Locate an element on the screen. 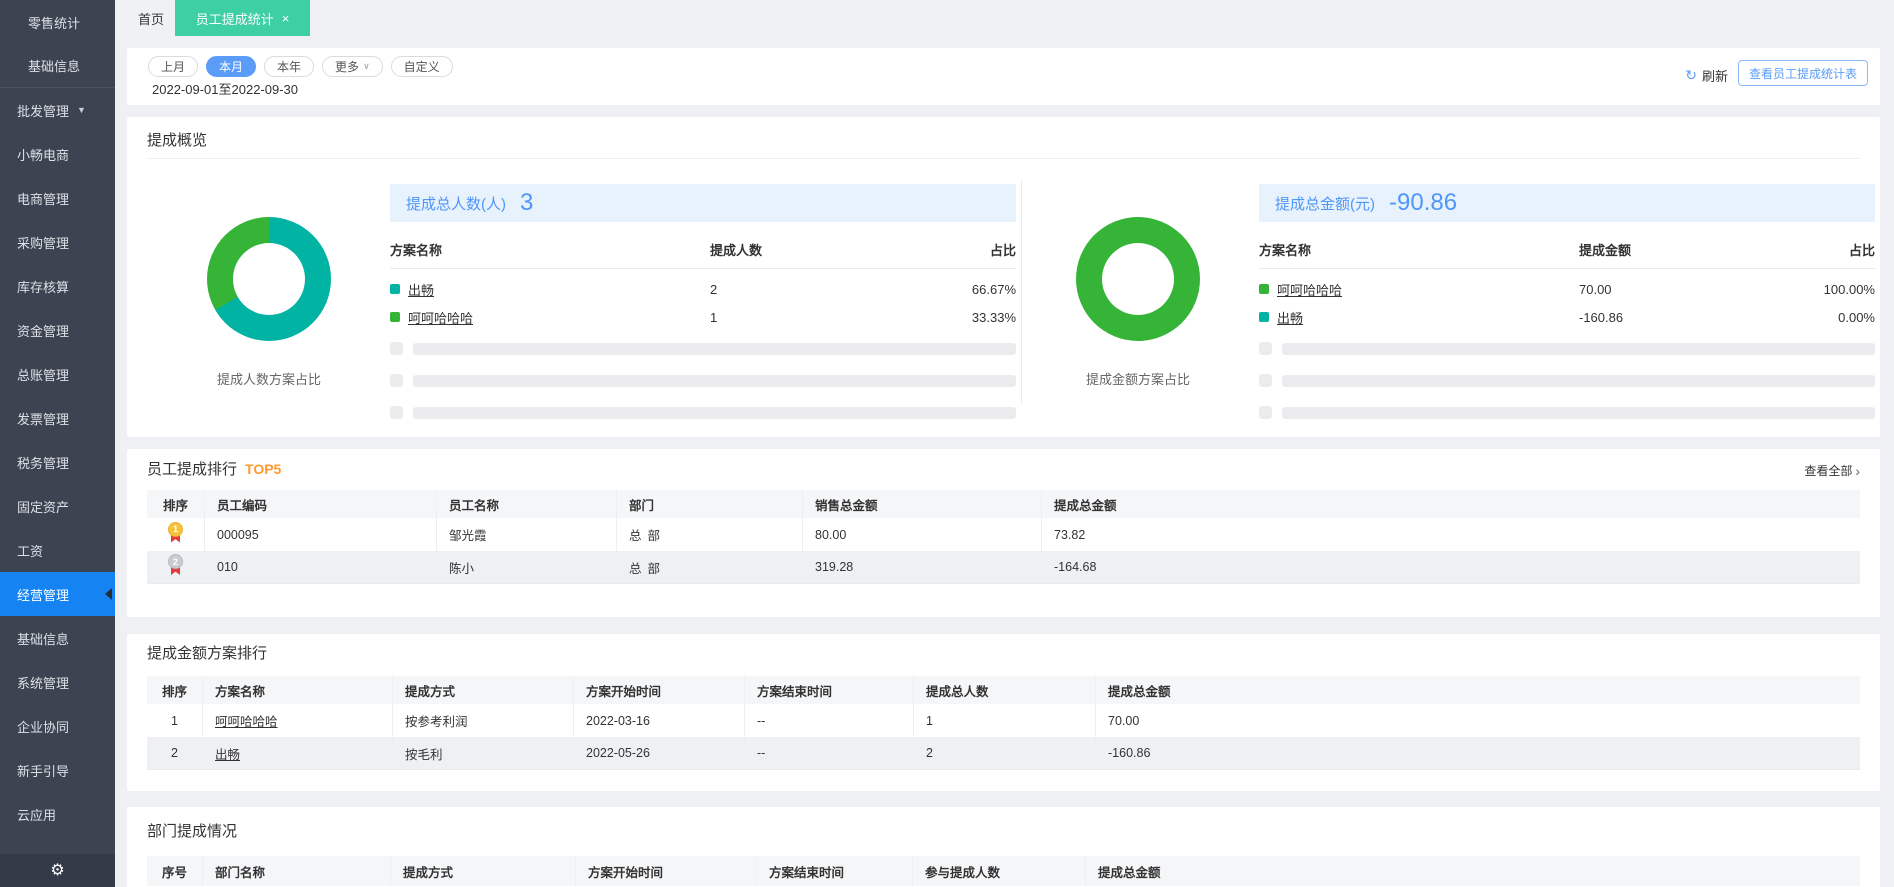  sidebar-item-beginner-guide: 新手引导 is located at coordinates (43, 771).